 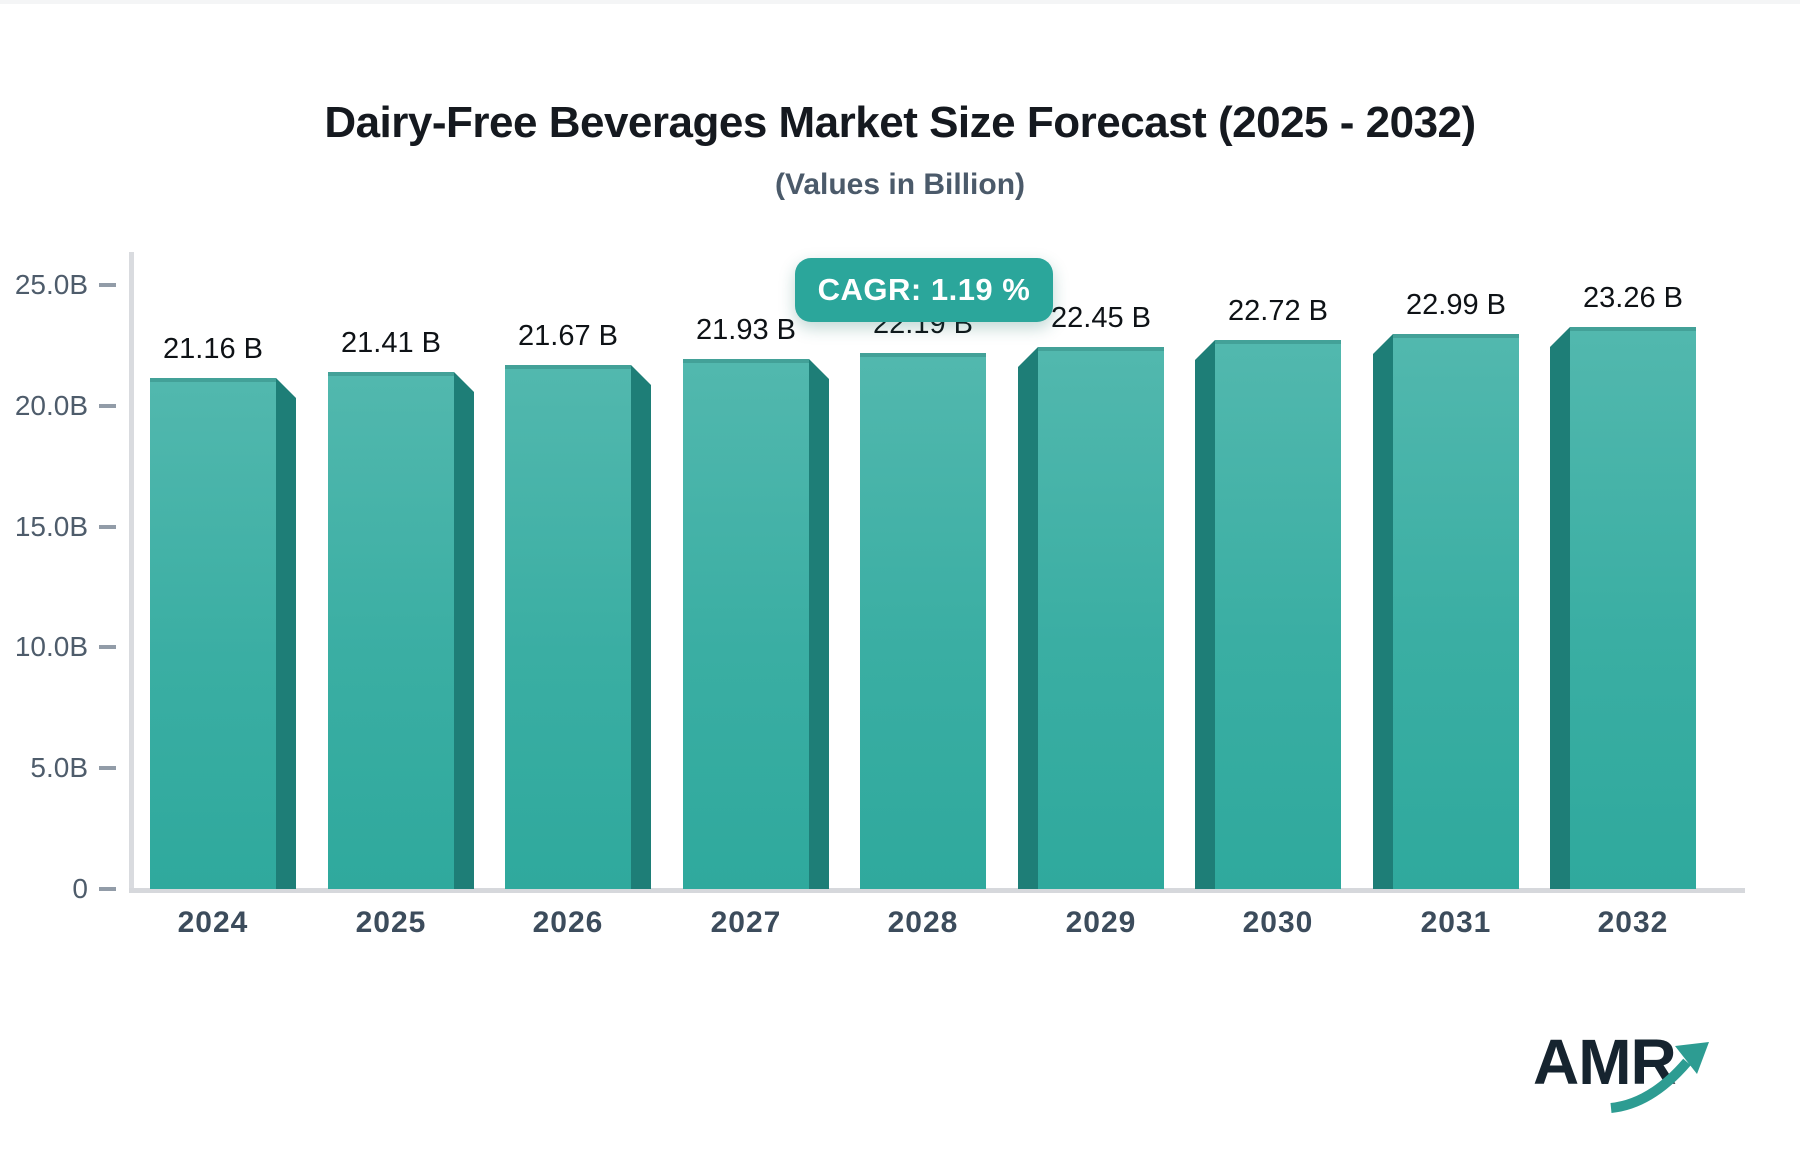 What do you see at coordinates (391, 343) in the screenshot?
I see `bar-value-label-2025: 21.41 B` at bounding box center [391, 343].